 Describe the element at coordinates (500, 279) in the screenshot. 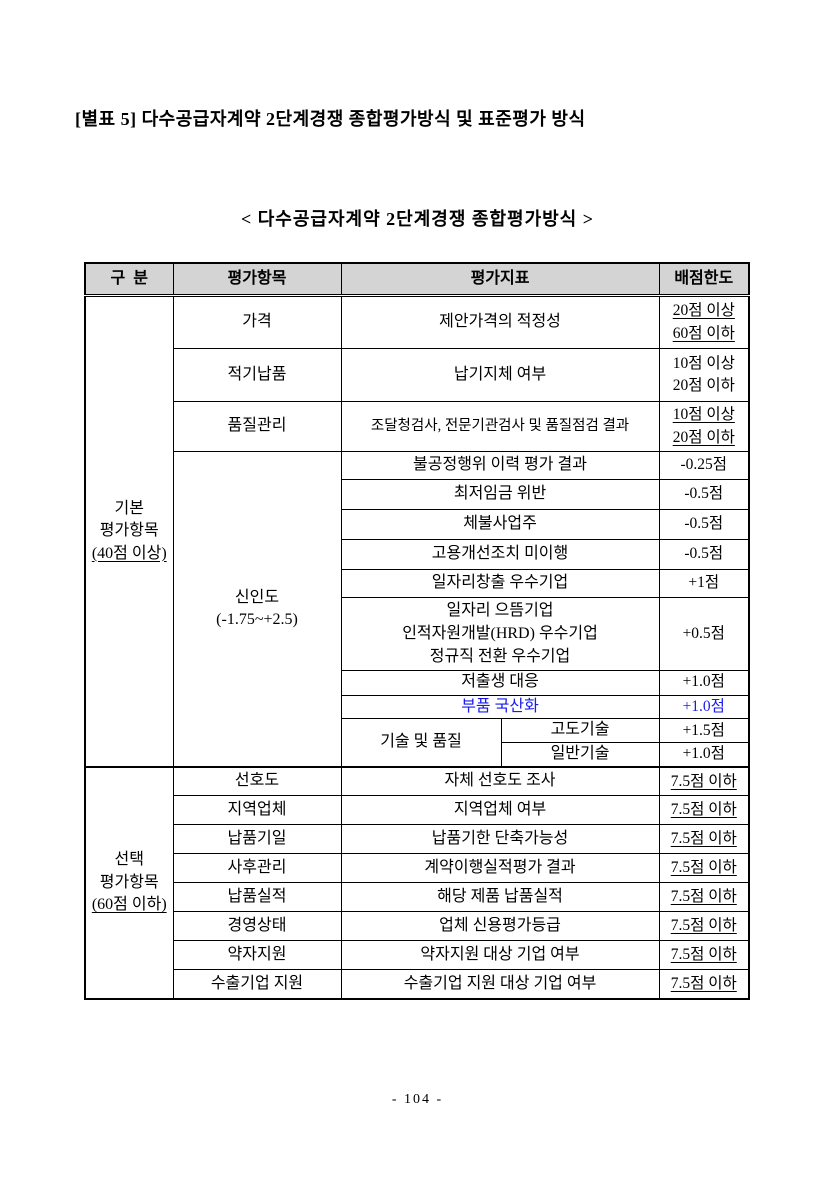

I see `col-header-index: 평가지표` at that location.